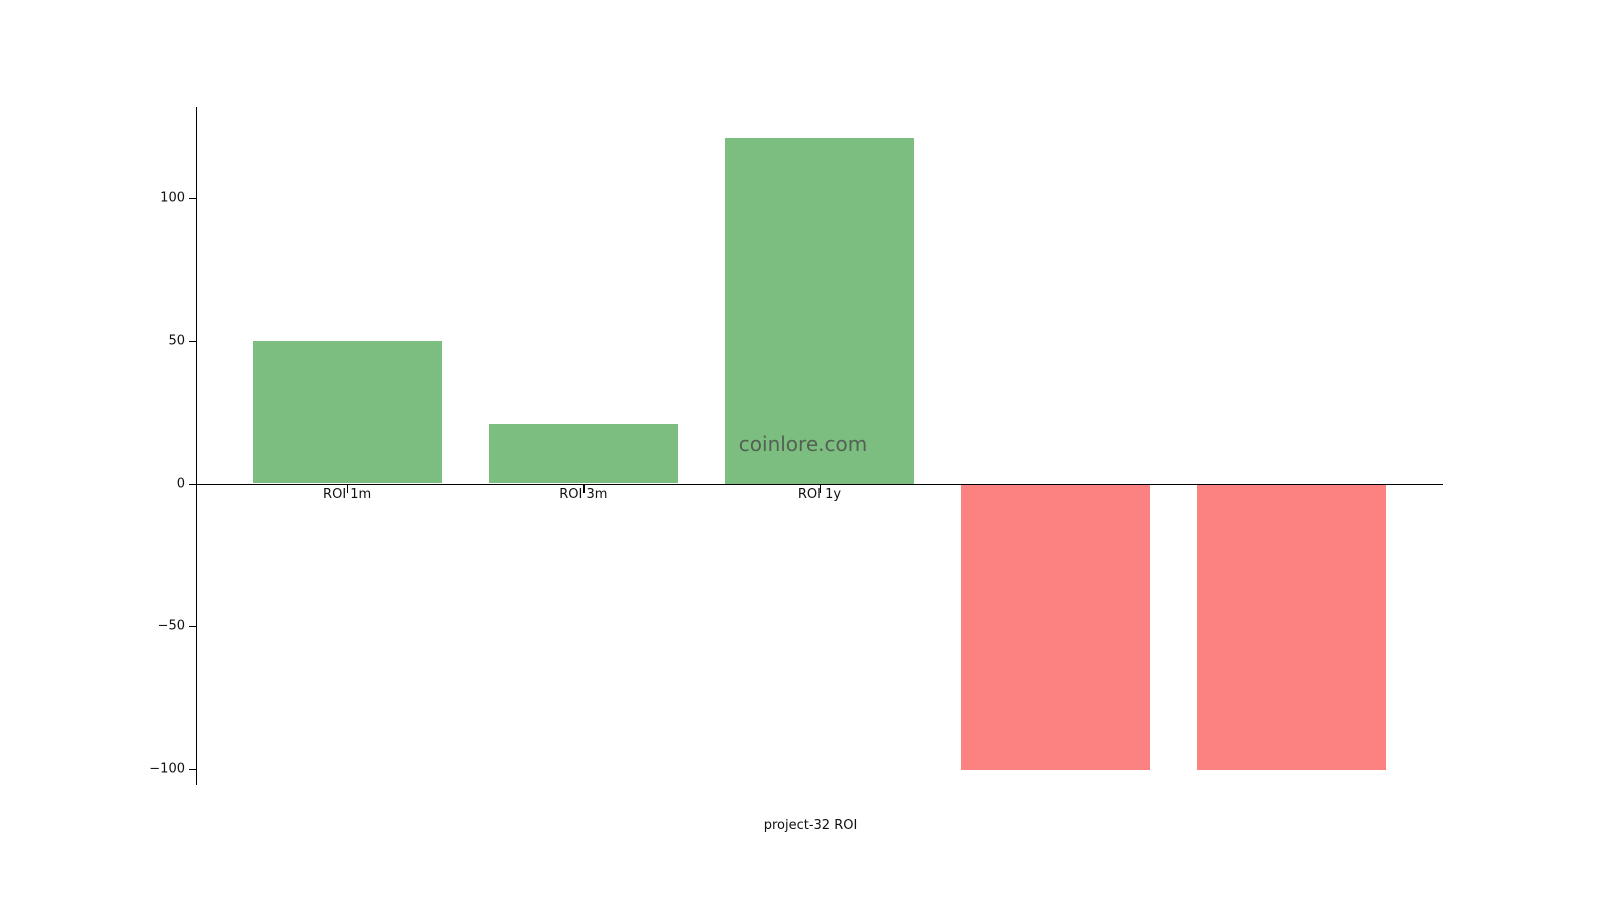  Describe the element at coordinates (347, 412) in the screenshot. I see `bar-roi-1m` at that location.